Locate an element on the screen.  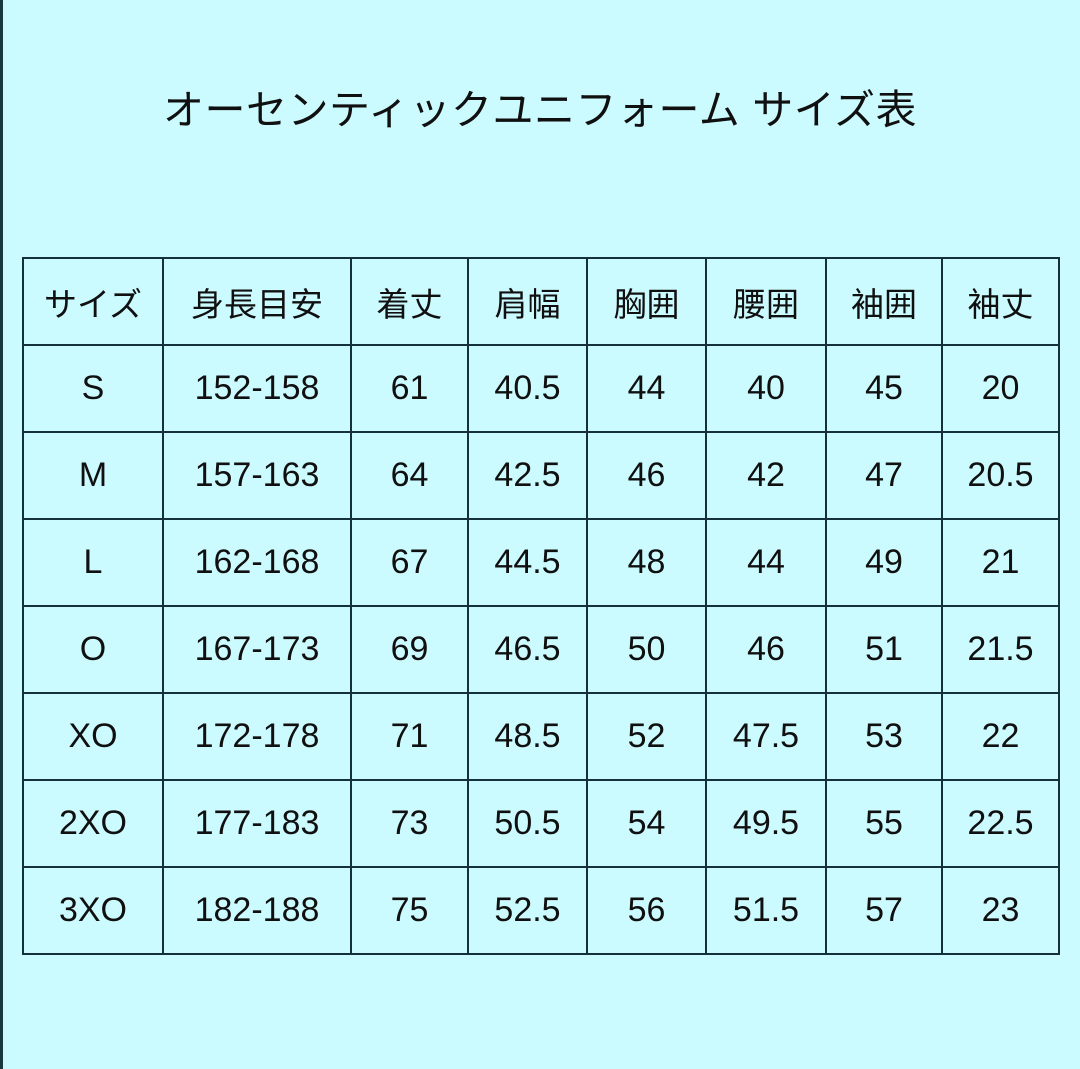
cell-chest: 50 is located at coordinates (646, 649).